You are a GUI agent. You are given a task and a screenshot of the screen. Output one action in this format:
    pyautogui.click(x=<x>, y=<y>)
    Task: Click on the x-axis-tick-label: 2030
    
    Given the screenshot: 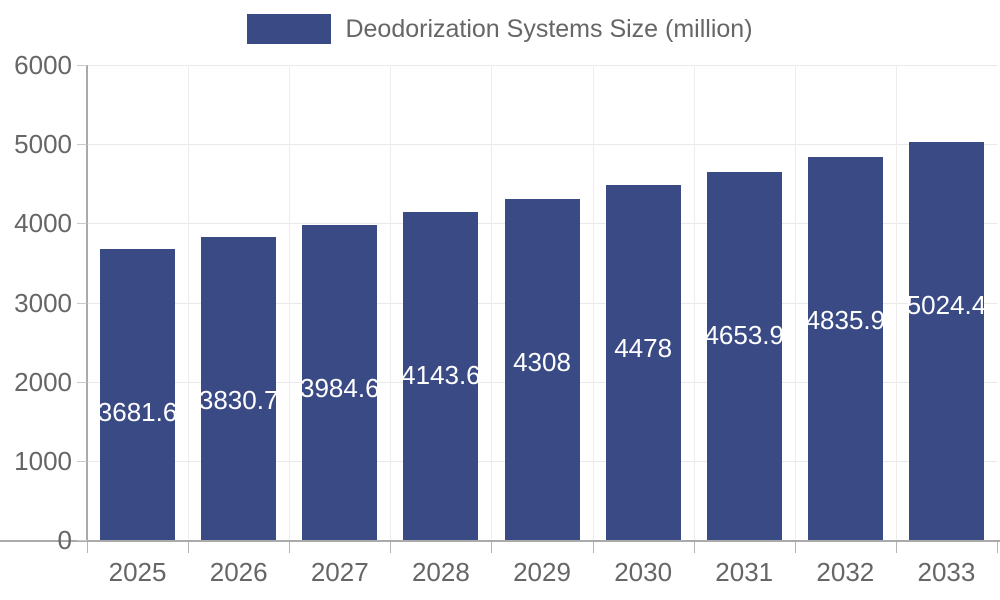 What is the action you would take?
    pyautogui.click(x=643, y=572)
    